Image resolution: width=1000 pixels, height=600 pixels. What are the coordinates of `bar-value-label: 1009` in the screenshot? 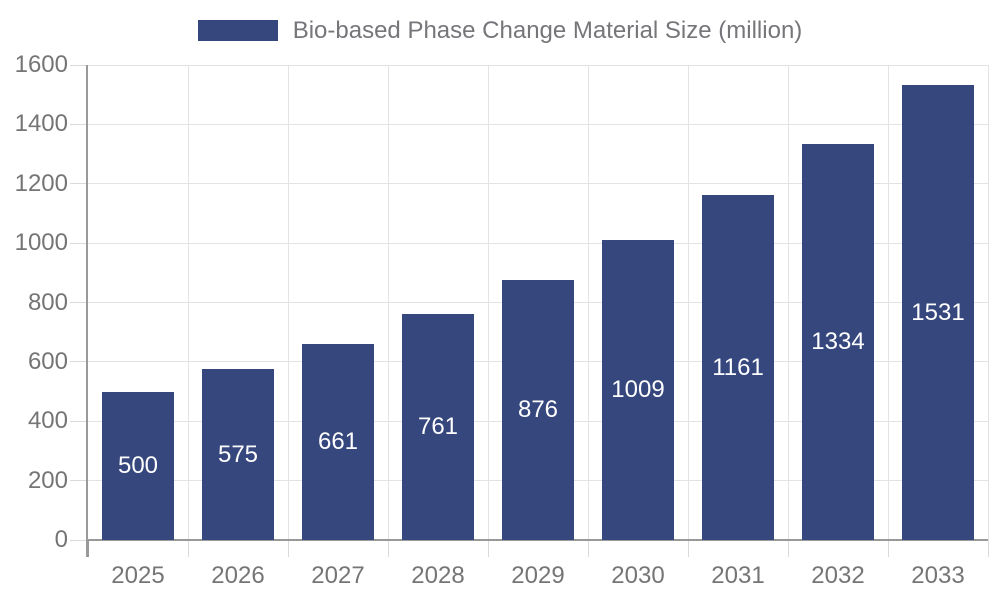 It's located at (638, 389).